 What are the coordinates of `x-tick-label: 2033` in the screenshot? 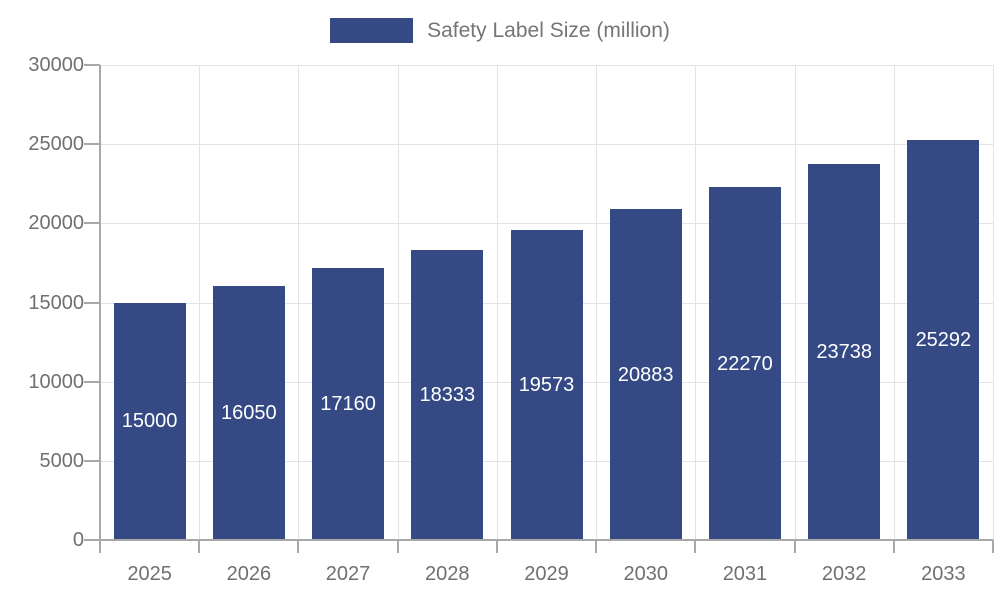 It's located at (943, 574).